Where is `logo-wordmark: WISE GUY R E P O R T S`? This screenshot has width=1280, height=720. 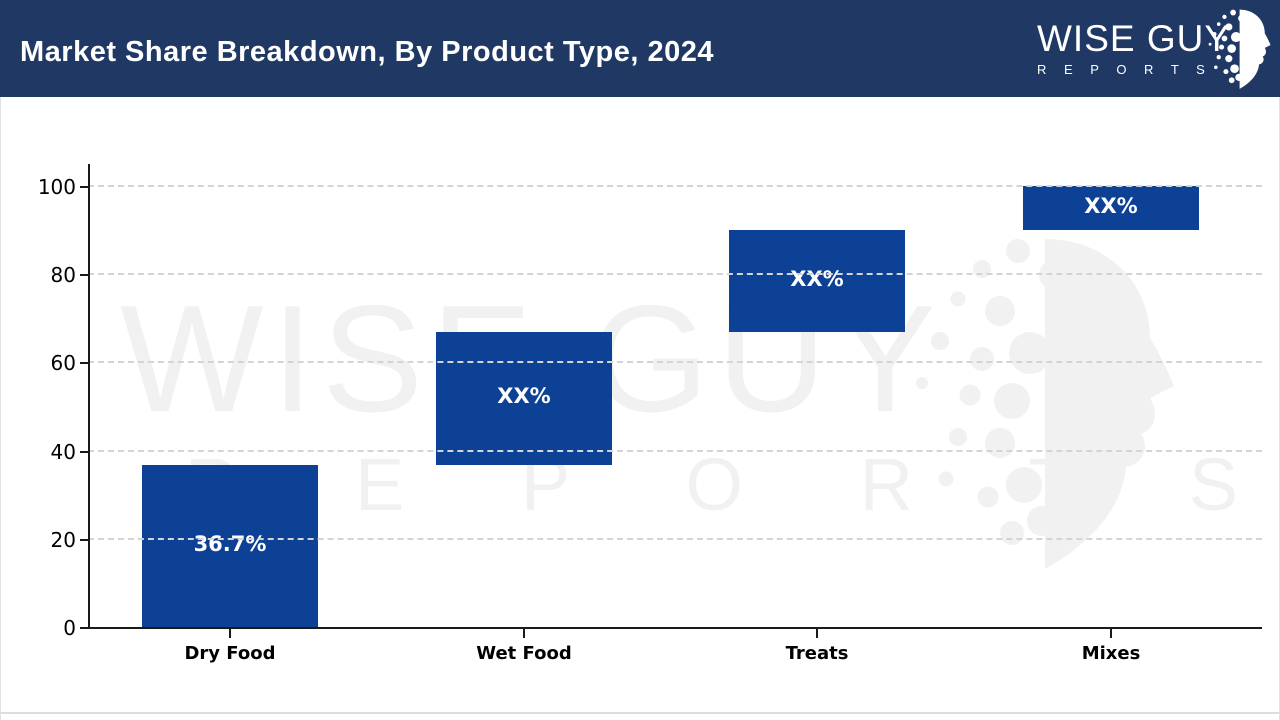 logo-wordmark: WISE GUY R E P O R T S is located at coordinates (1134, 47).